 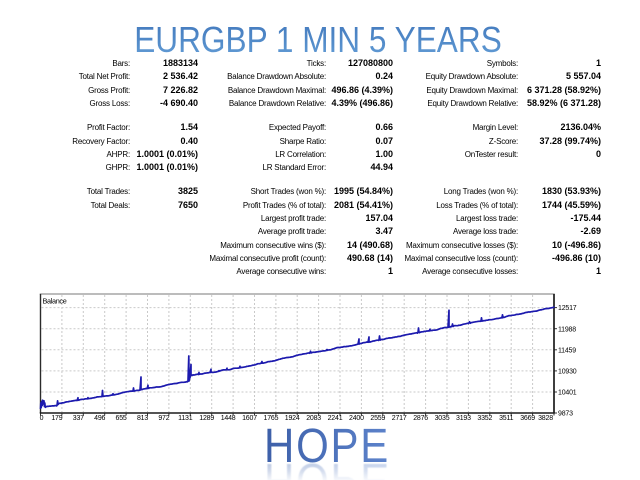 I want to click on svg-text: Balance, so click(x=55, y=300).